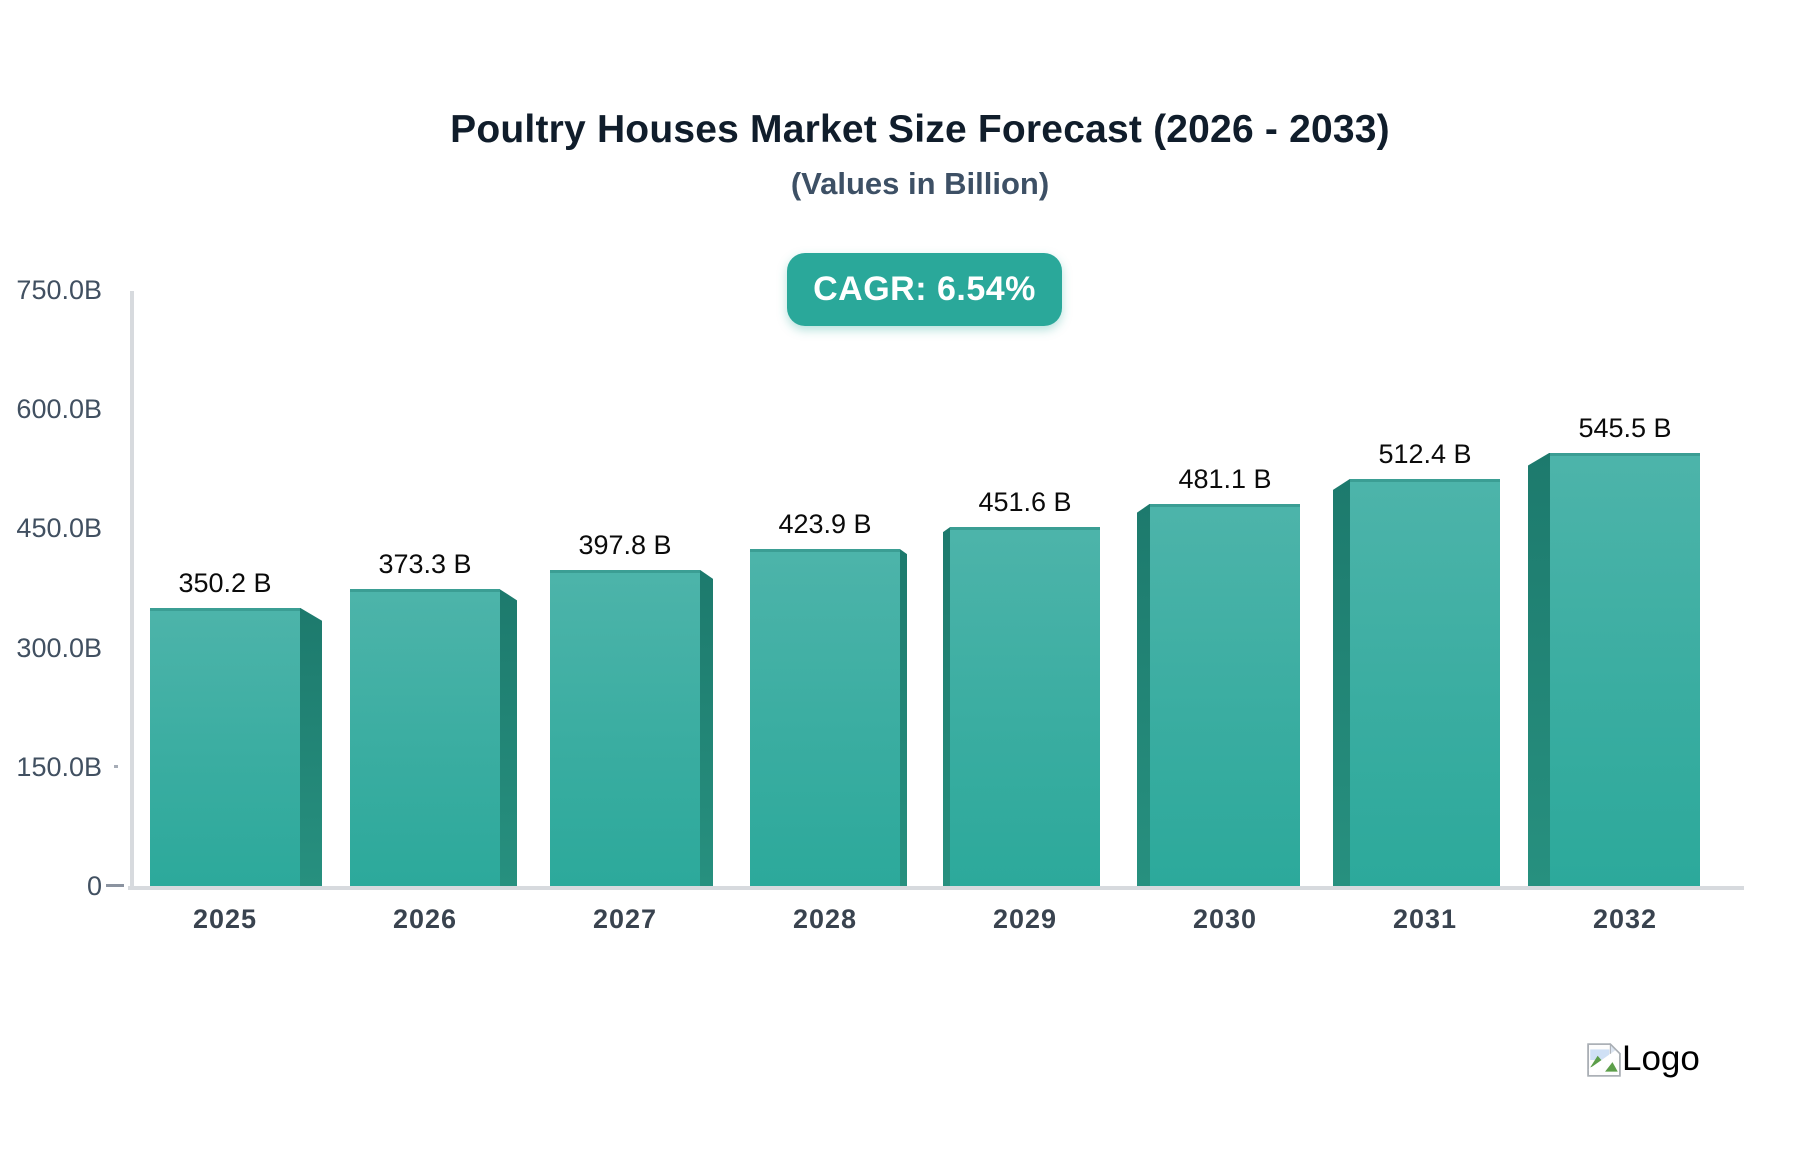 The image size is (1800, 1156). What do you see at coordinates (1625, 427) in the screenshot?
I see `bar-value-label: 545.5 B` at bounding box center [1625, 427].